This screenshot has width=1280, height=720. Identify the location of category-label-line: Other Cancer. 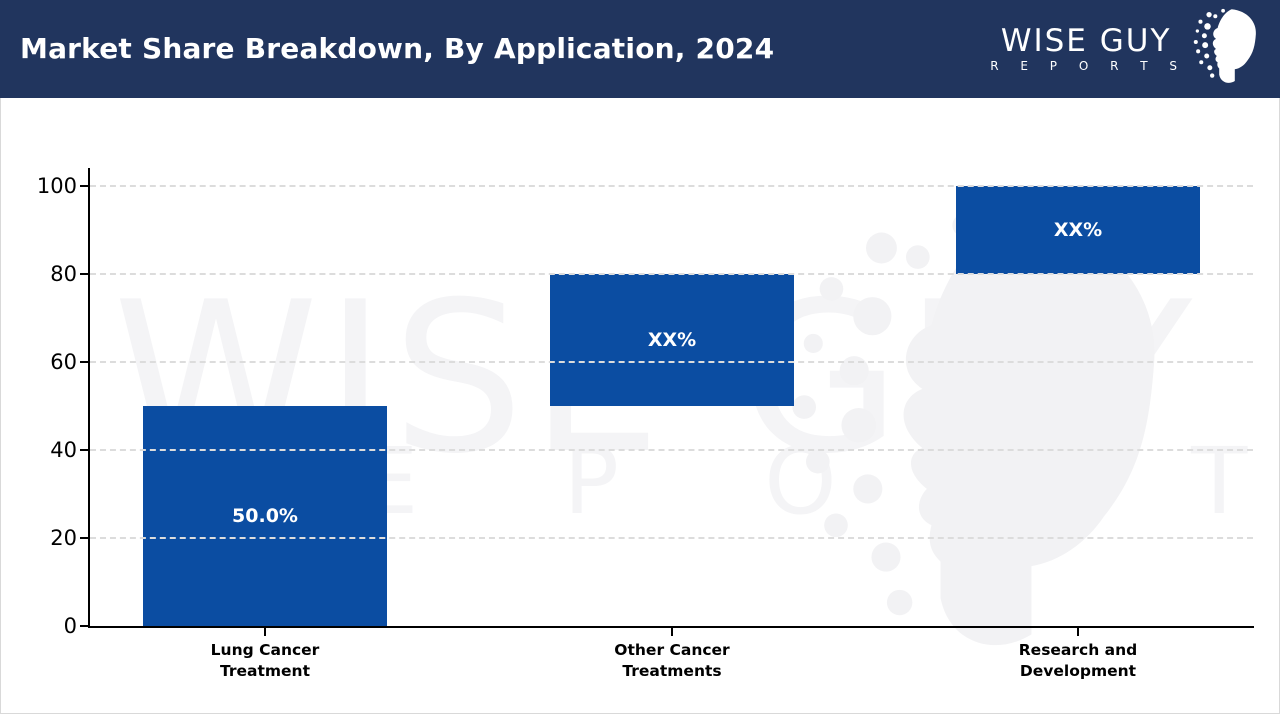
(672, 650).